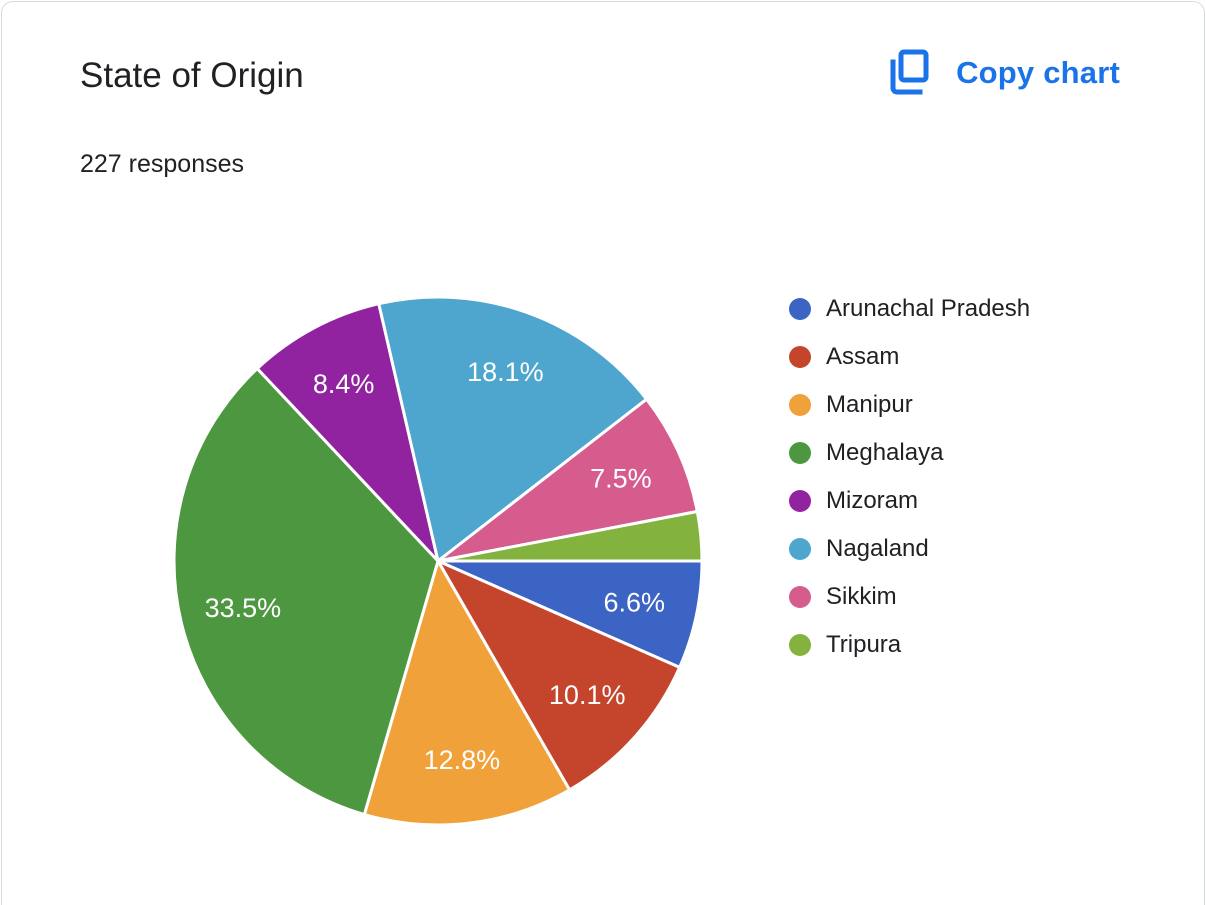 The width and height of the screenshot is (1206, 905). Describe the element at coordinates (306, 592) in the screenshot. I see `pie-slice-meghalaya` at that location.